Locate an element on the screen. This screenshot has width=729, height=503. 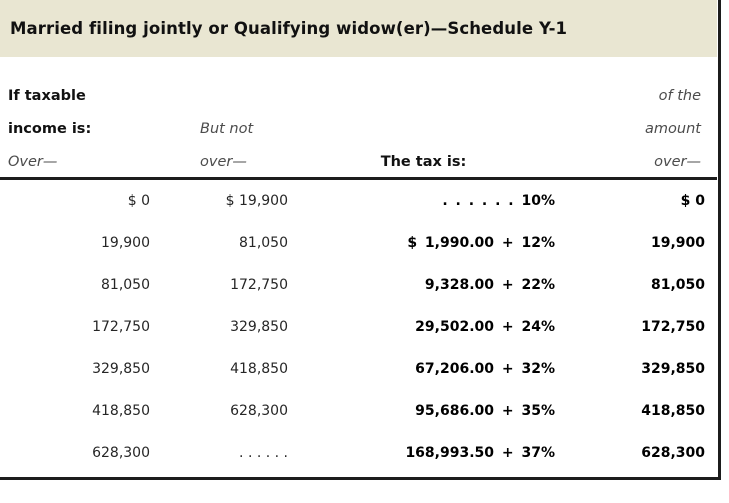
tax-cell: 9,328.00 + 22% is located at coordinates (489, 285).